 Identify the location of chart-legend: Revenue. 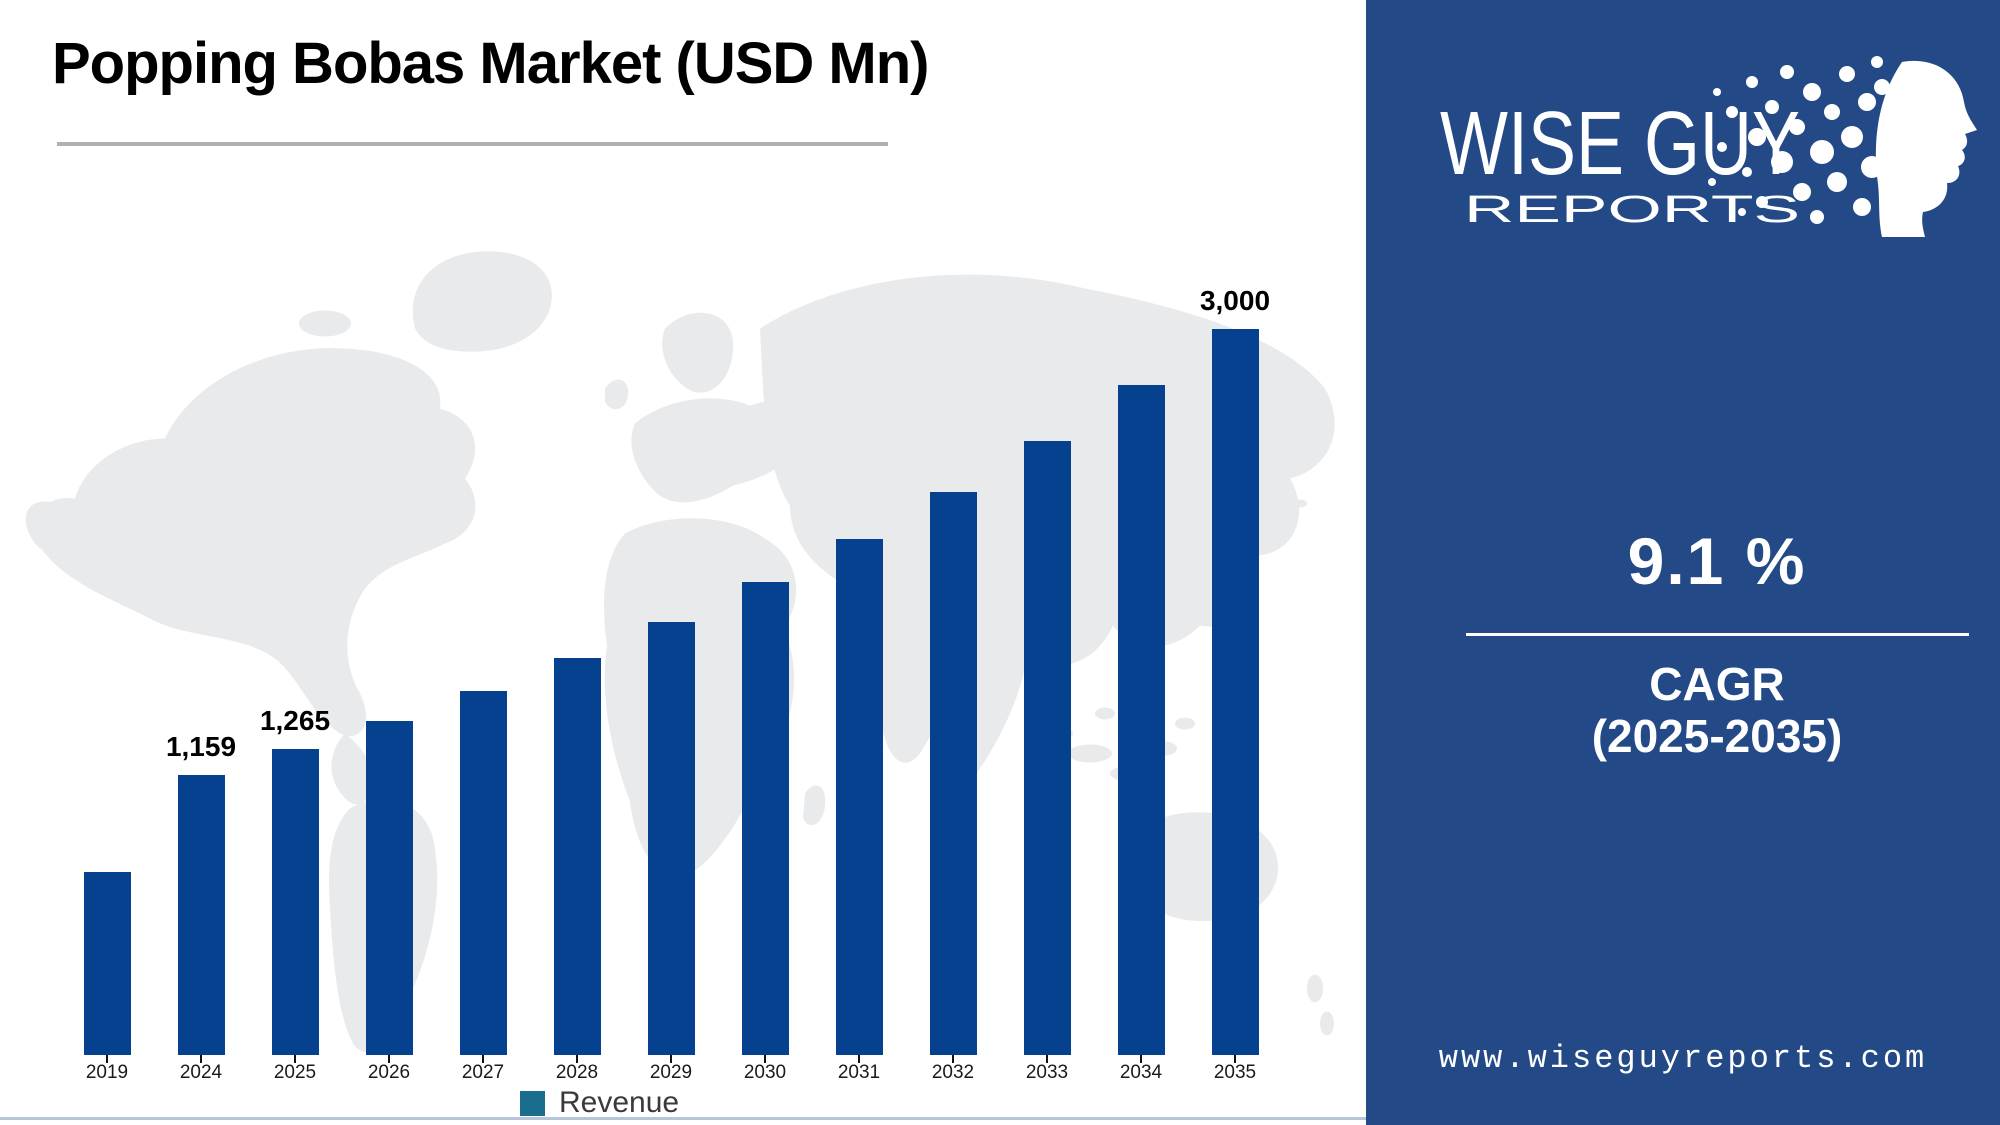
(599, 1103).